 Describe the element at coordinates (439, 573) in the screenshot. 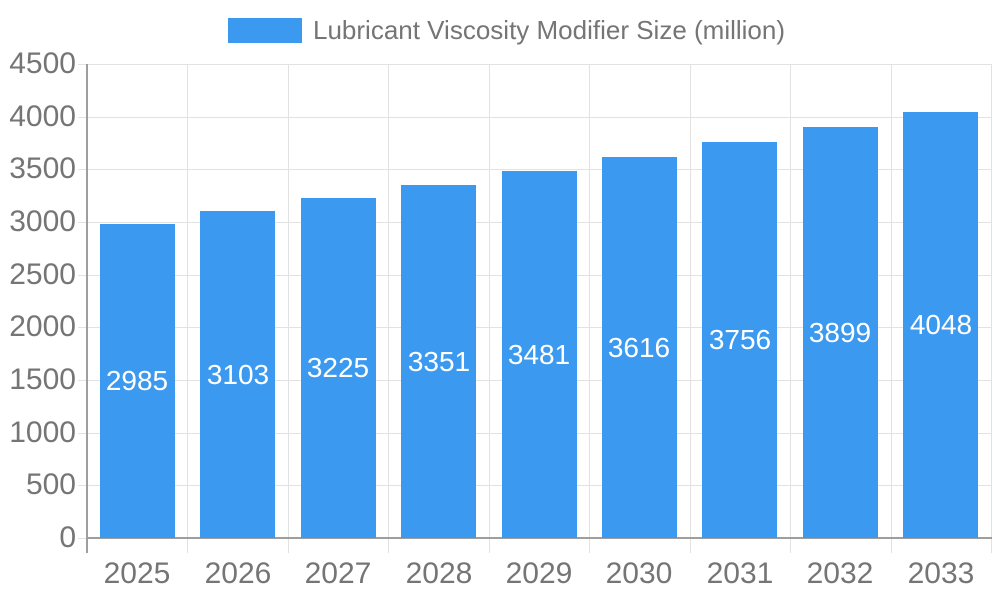

I see `x-tick-label-2028: 2028` at that location.